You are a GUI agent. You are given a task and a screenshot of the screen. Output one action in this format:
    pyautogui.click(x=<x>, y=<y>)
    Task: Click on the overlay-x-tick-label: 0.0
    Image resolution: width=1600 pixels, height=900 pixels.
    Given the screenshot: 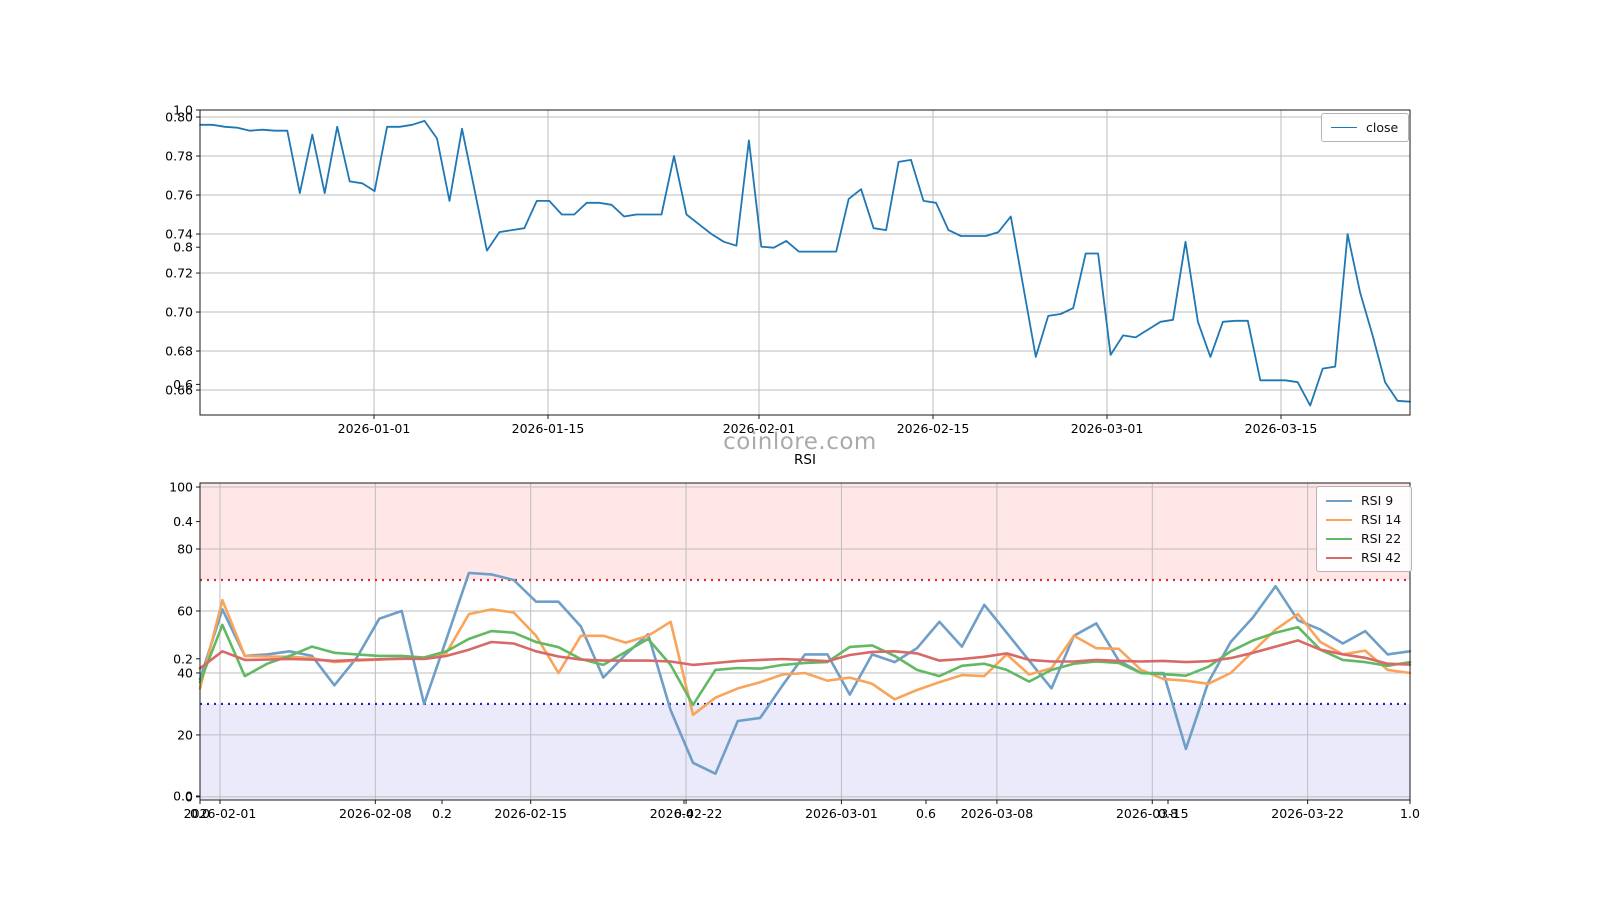 What is the action you would take?
    pyautogui.click(x=200, y=813)
    